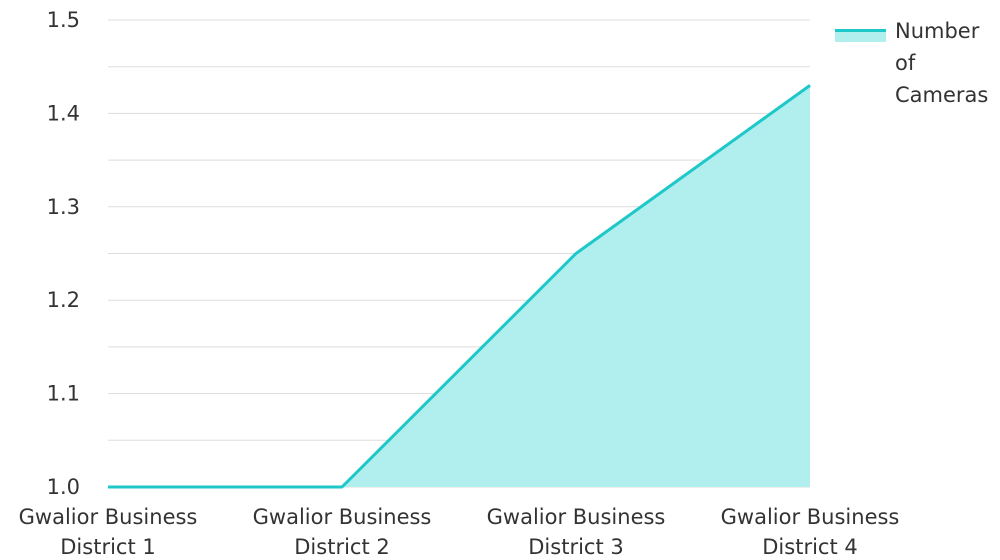  I want to click on x-tick-label: Gwalior Business District 2, so click(342, 532).